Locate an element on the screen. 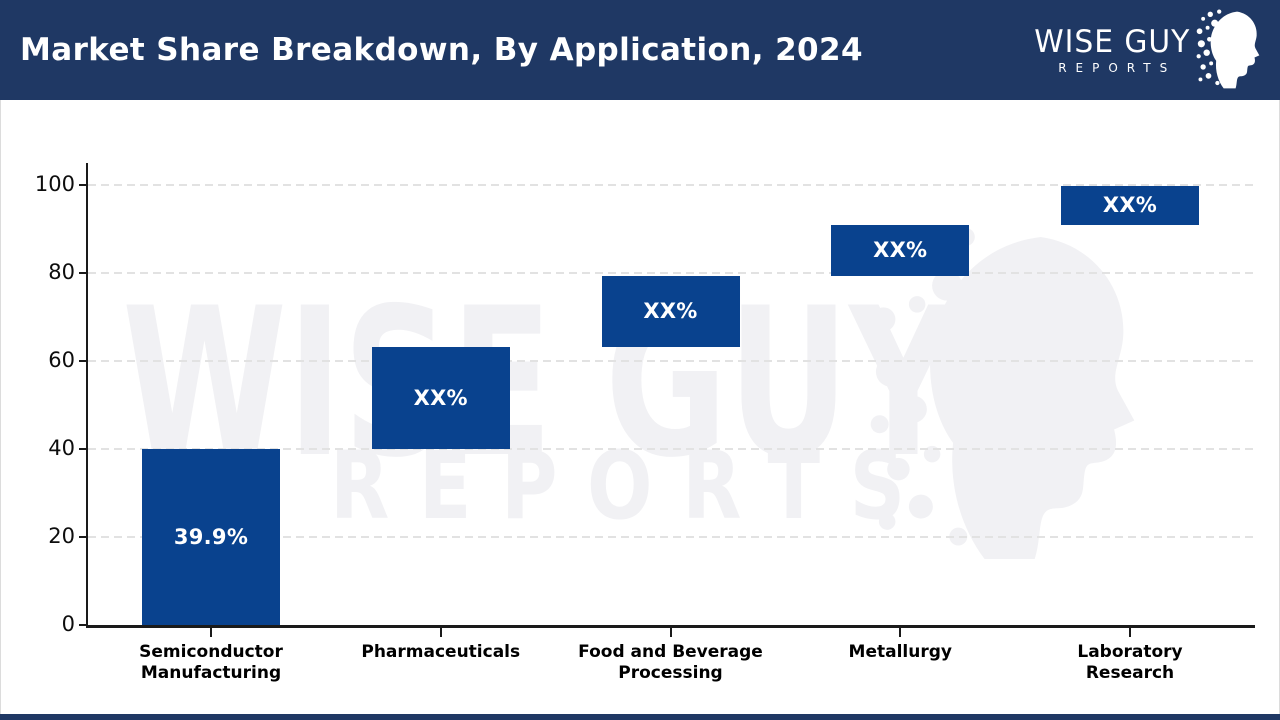 The image size is (1280, 720). bar-food-and-beverage-processing: XX% is located at coordinates (670, 311).